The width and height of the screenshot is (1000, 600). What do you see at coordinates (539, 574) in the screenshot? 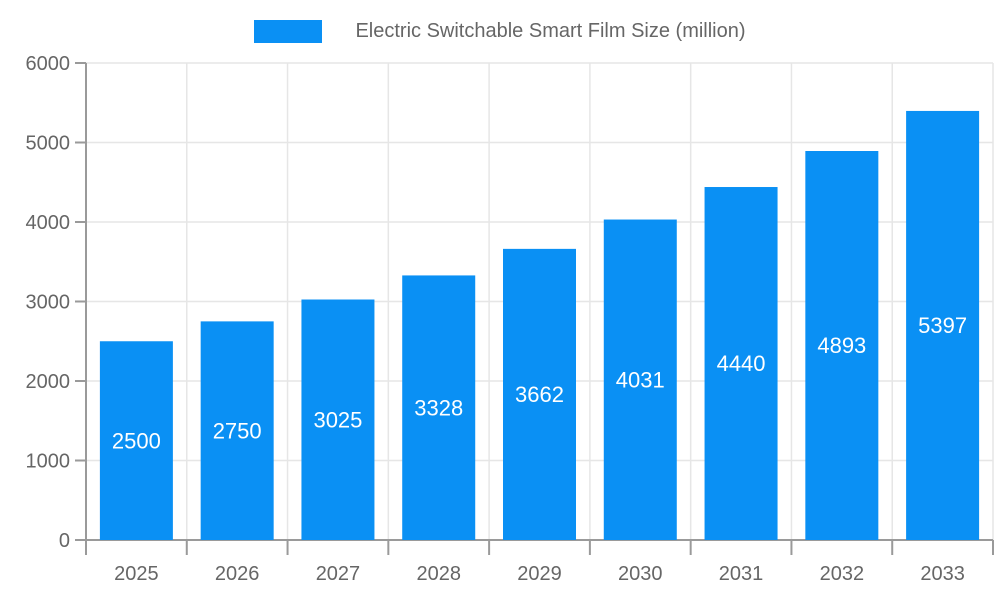
I see `x-tick-label: 2029` at bounding box center [539, 574].